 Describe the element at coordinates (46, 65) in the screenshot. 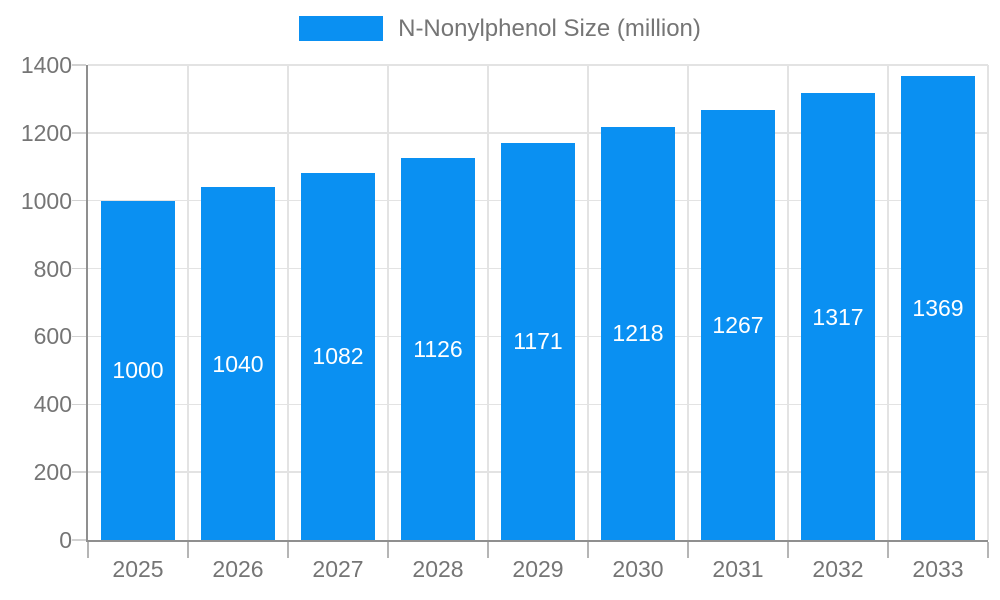

I see `y-axis-label: 1400` at that location.